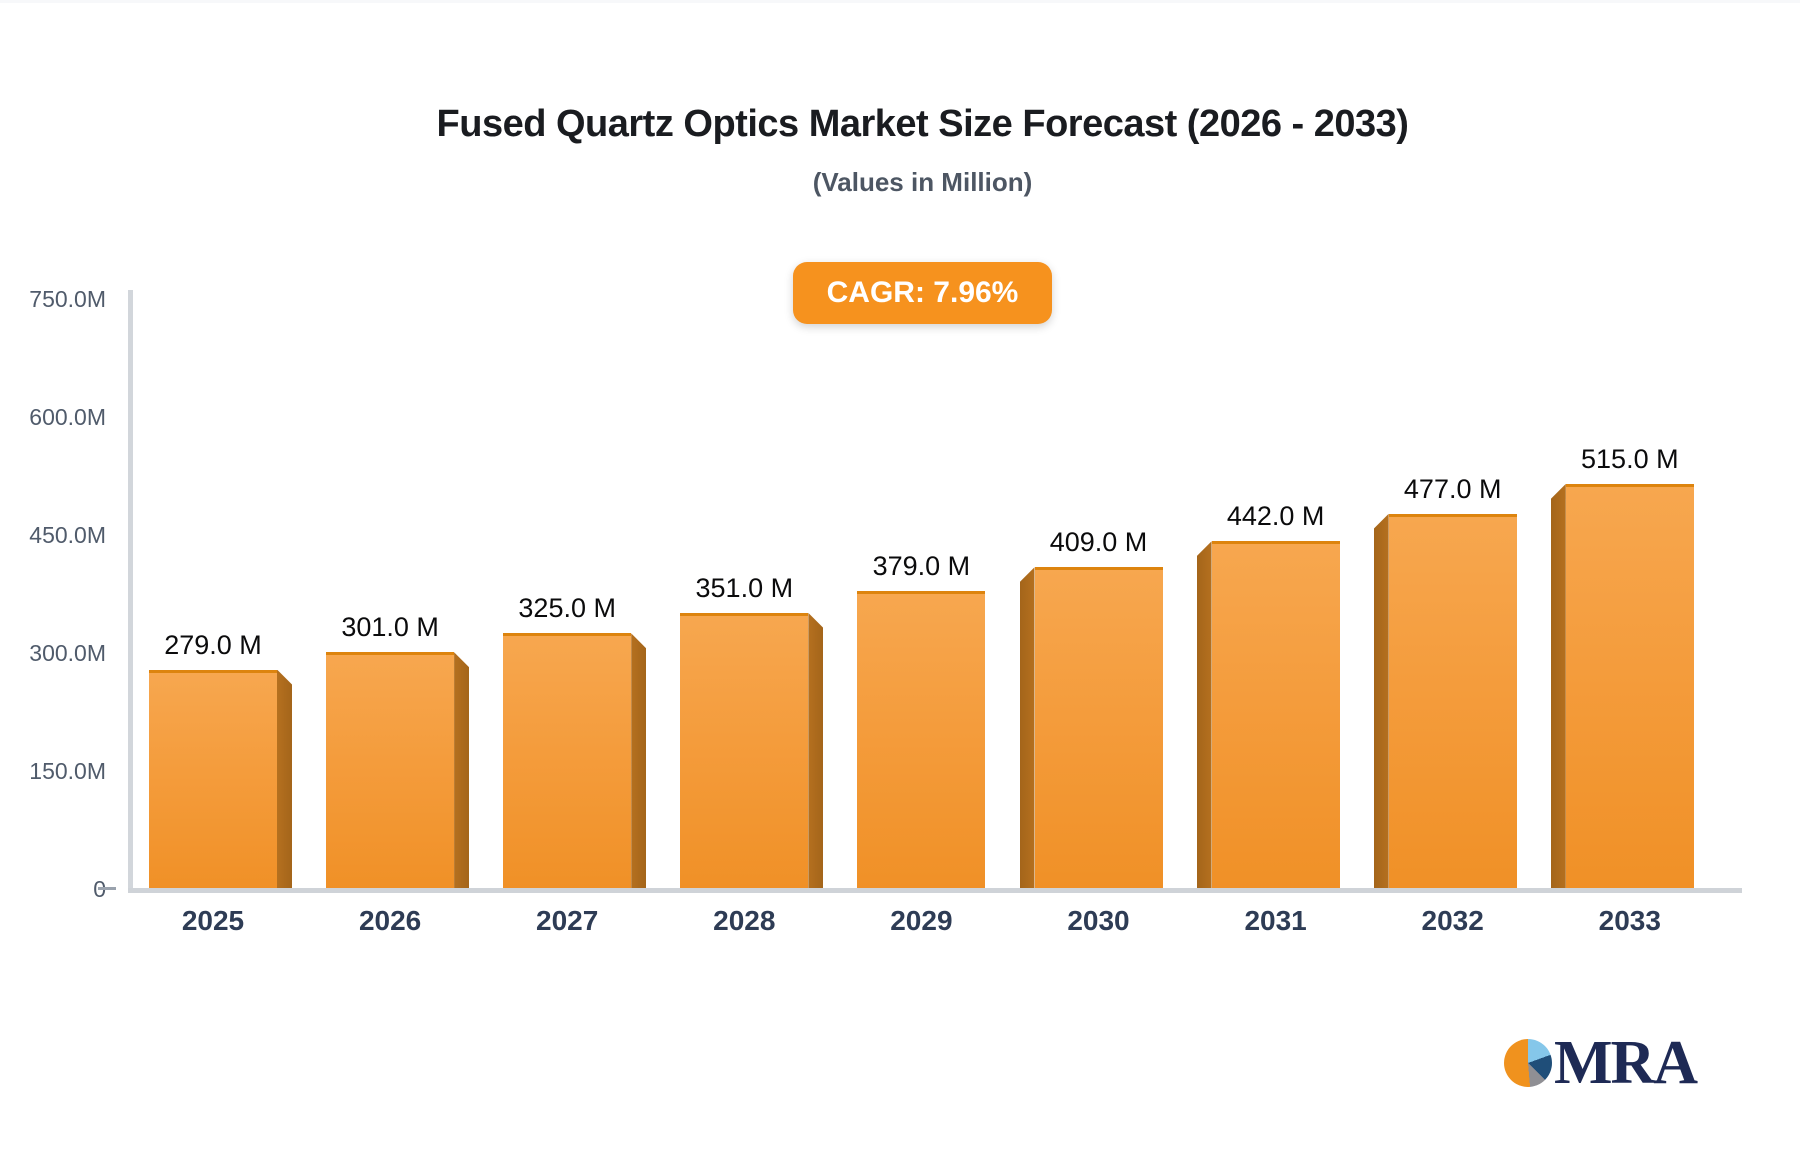 This screenshot has height=1156, width=1800. Describe the element at coordinates (1275, 717) in the screenshot. I see `bar-2031` at that location.